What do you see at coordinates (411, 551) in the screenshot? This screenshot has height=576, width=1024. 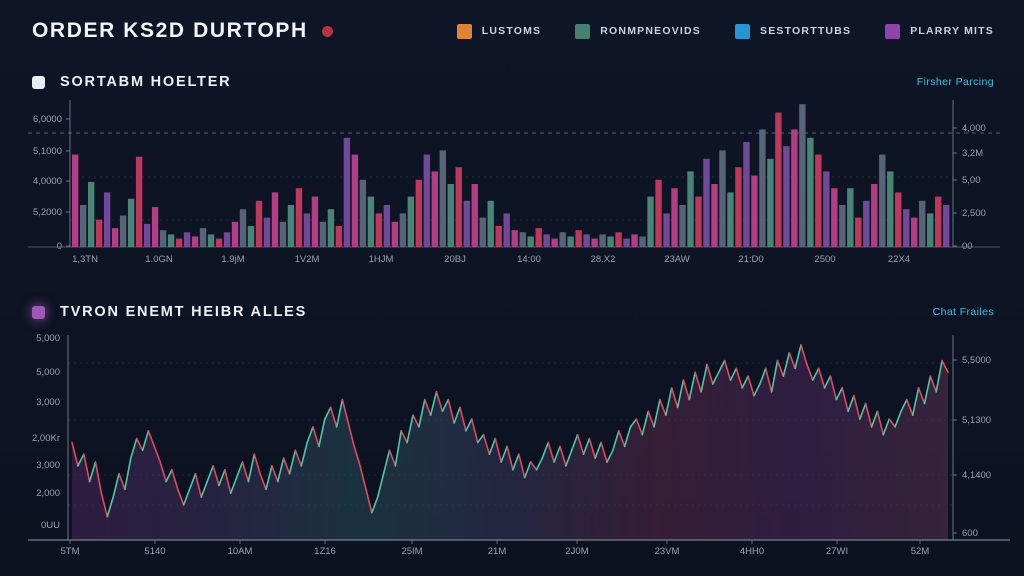 I see `x-tick-label: 25IM` at bounding box center [411, 551].